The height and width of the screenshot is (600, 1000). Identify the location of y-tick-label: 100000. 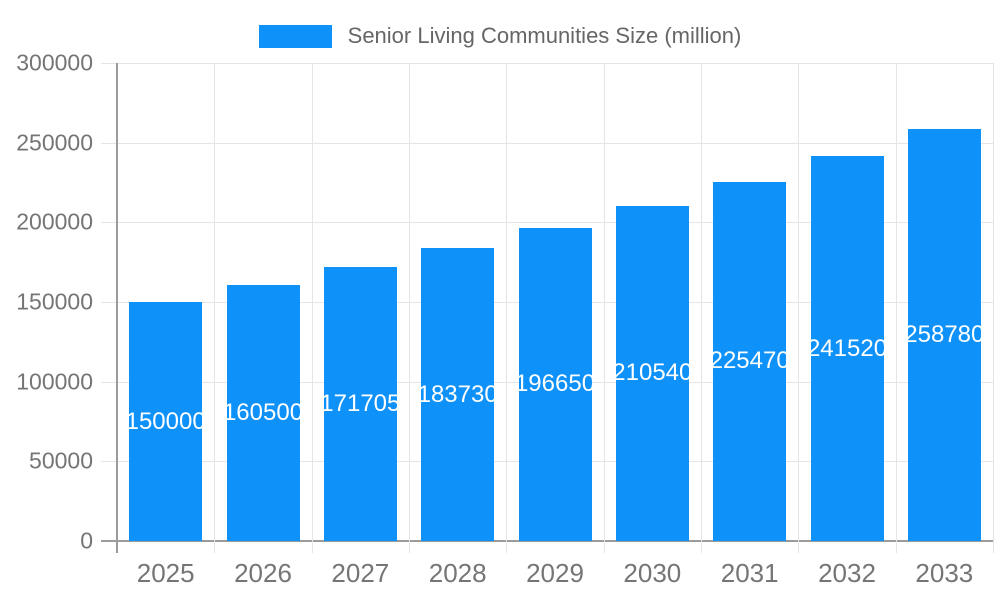
(54, 381).